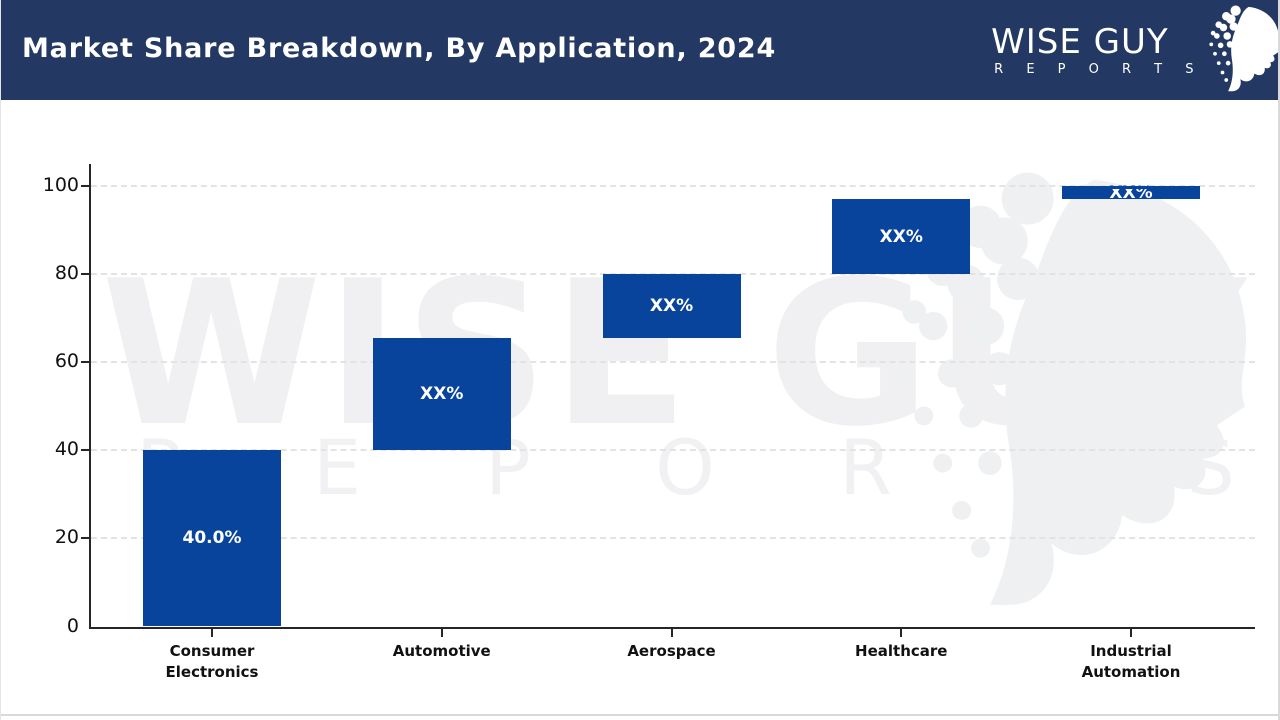 Image resolution: width=1280 pixels, height=720 pixels. I want to click on category-label-industrial-automation: Industrial Automation, so click(1131, 661).